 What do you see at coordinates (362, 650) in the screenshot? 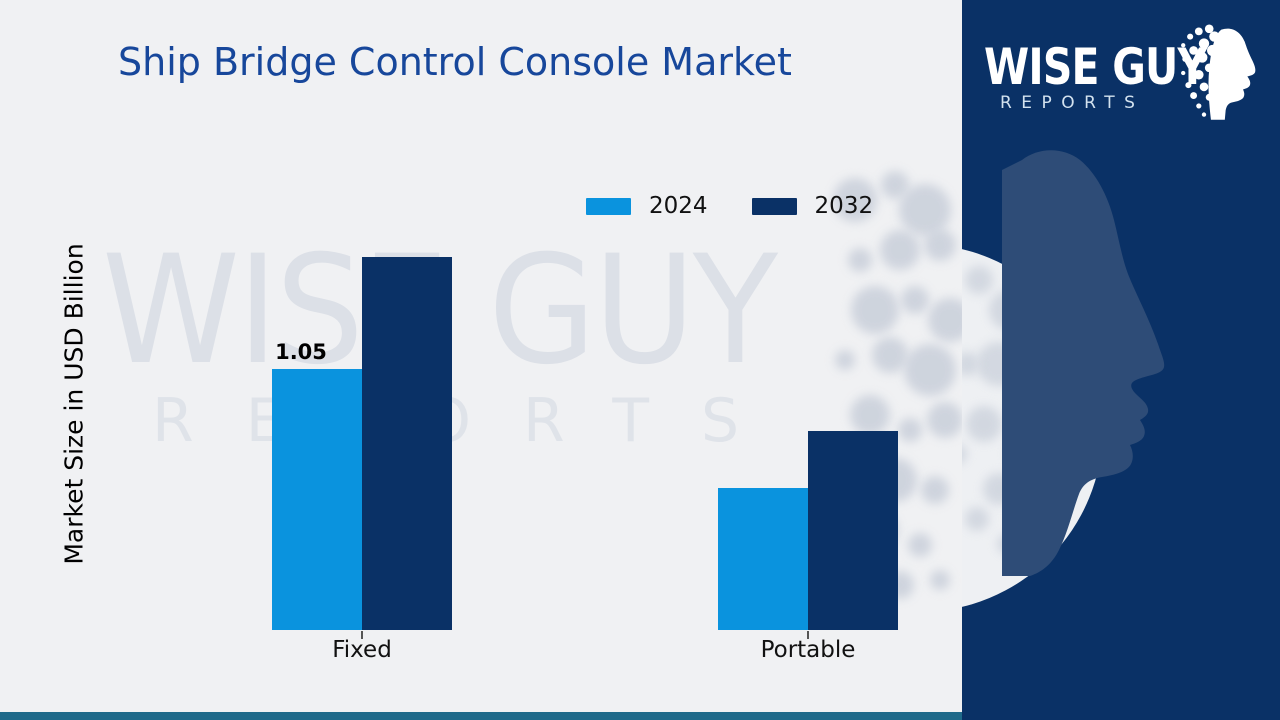
I see `category-label-fixed: Fixed` at bounding box center [362, 650].